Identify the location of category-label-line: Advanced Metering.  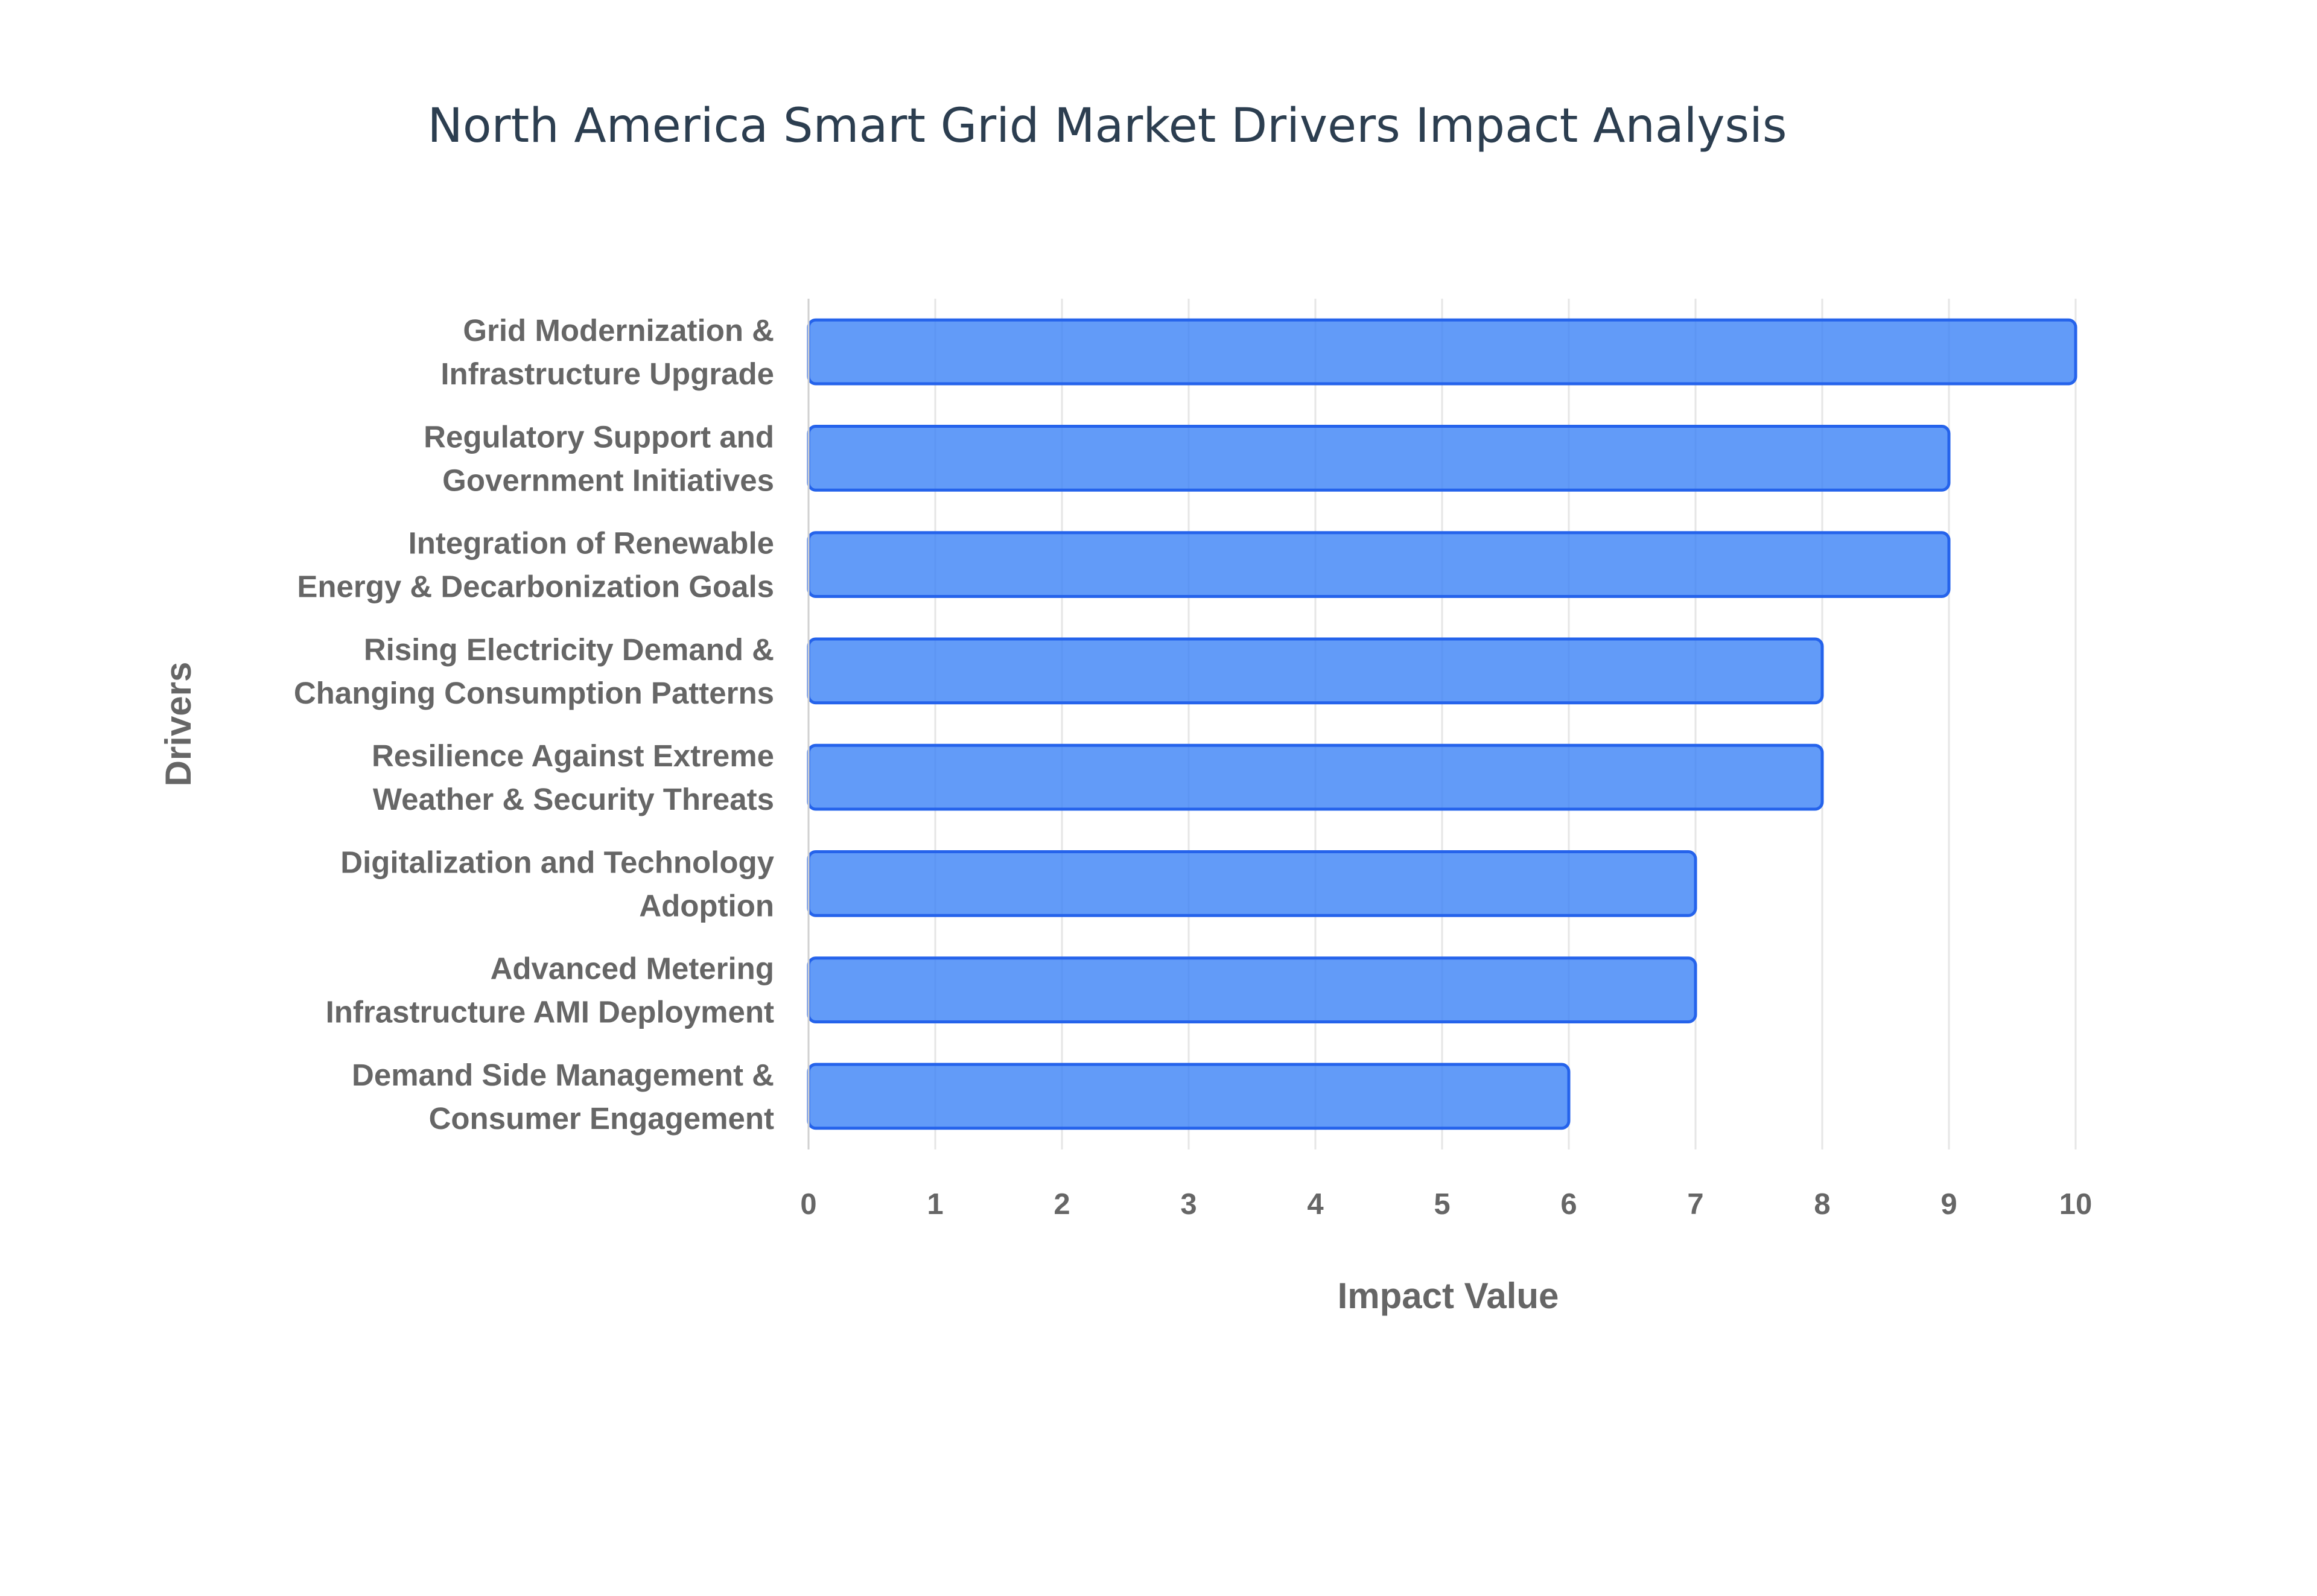
(632, 969).